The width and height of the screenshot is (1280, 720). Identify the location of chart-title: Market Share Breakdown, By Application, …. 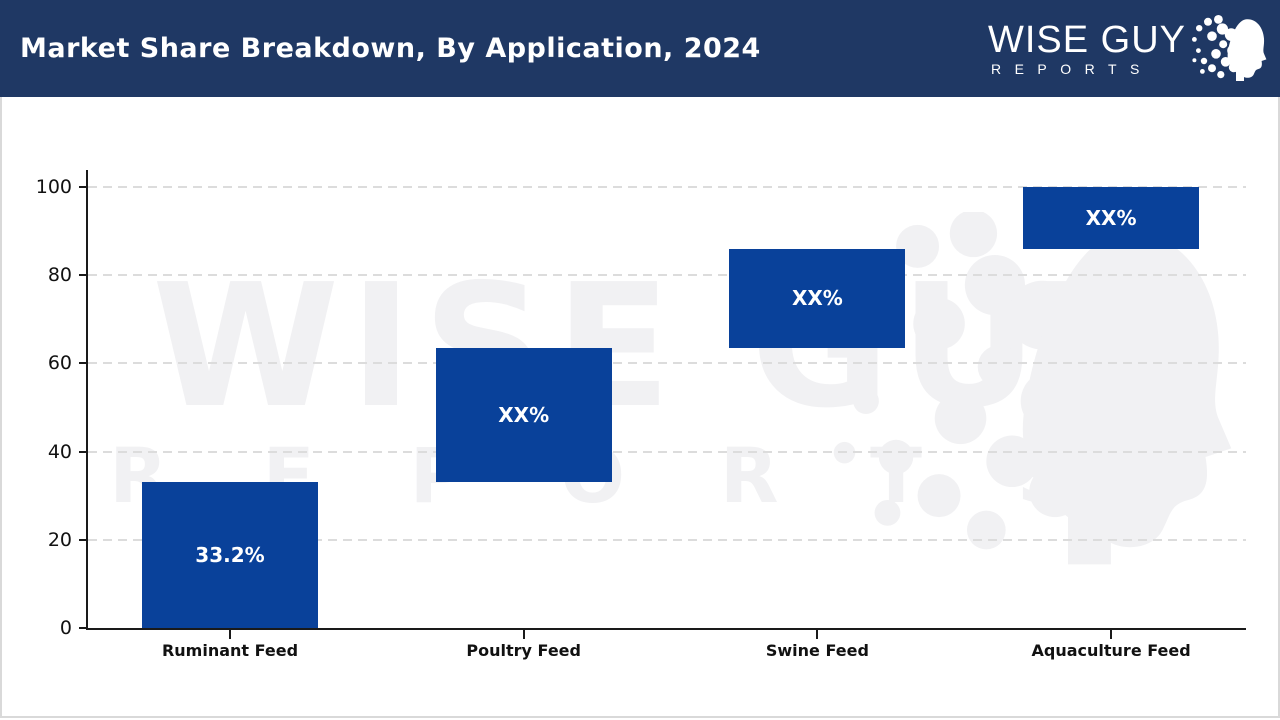
(390, 48).